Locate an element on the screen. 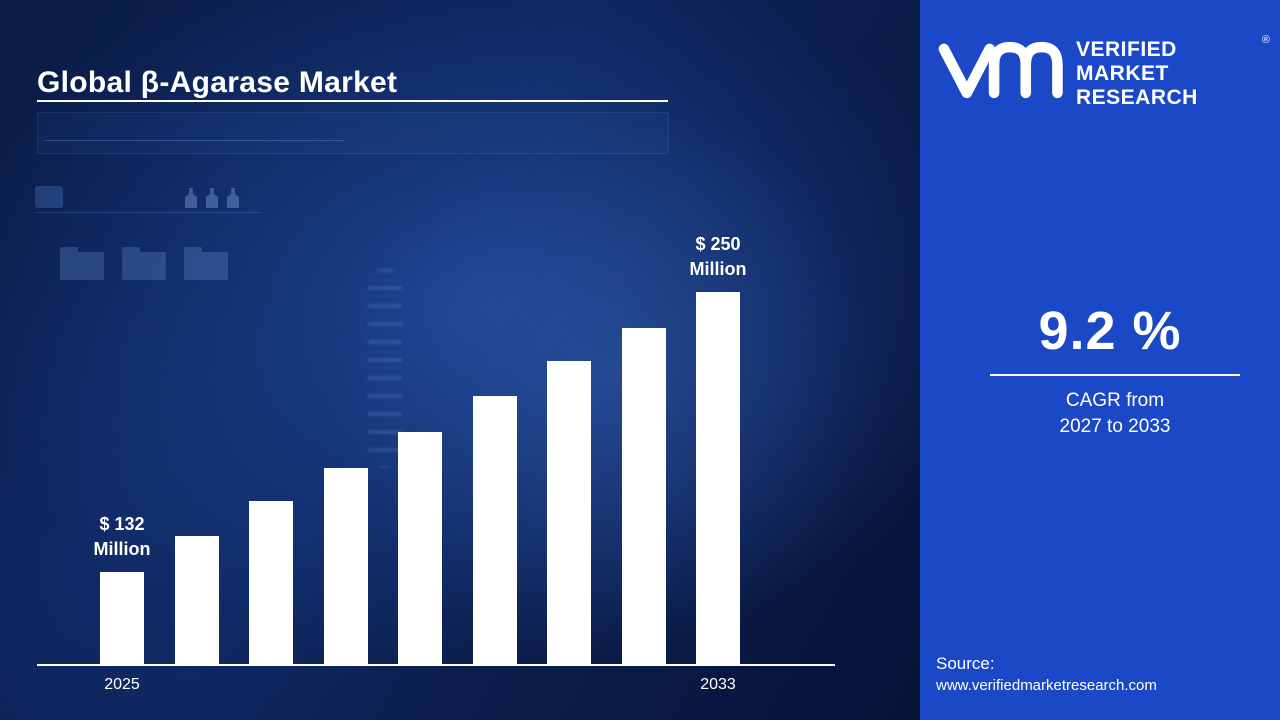 This screenshot has width=1280, height=720. background-divider-line is located at coordinates (147, 212).